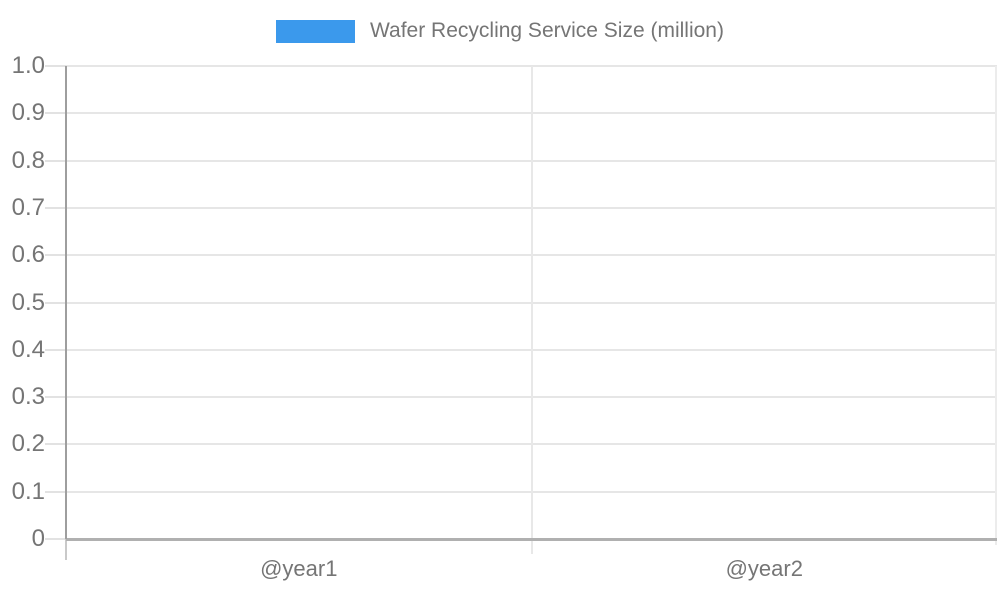  What do you see at coordinates (547, 30) in the screenshot?
I see `legend-label: Wafer Recycling Service Size (million)` at bounding box center [547, 30].